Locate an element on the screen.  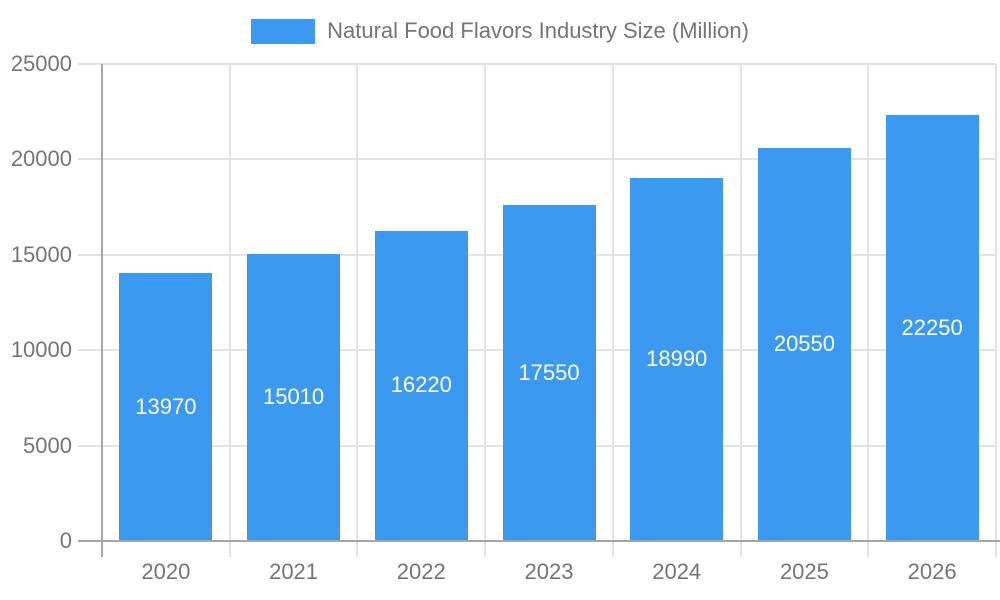
bar-2024: 18990 is located at coordinates (677, 358).